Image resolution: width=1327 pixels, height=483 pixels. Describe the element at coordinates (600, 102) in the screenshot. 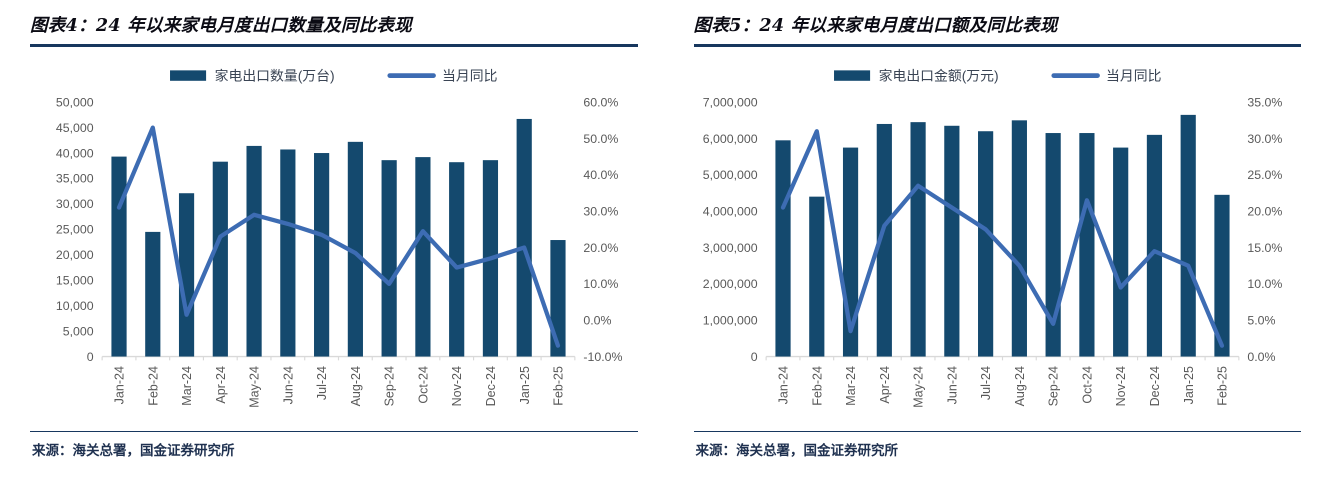

I see `right-axis-label: 60.0%` at that location.